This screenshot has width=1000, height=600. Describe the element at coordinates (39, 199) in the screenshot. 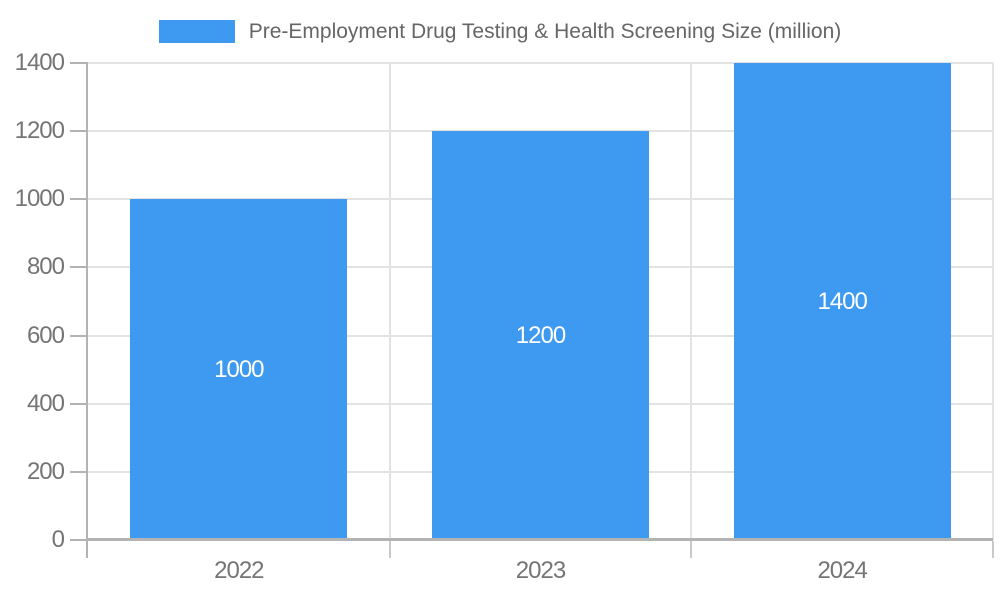

I see `y-axis-tick-label: 1000` at that location.